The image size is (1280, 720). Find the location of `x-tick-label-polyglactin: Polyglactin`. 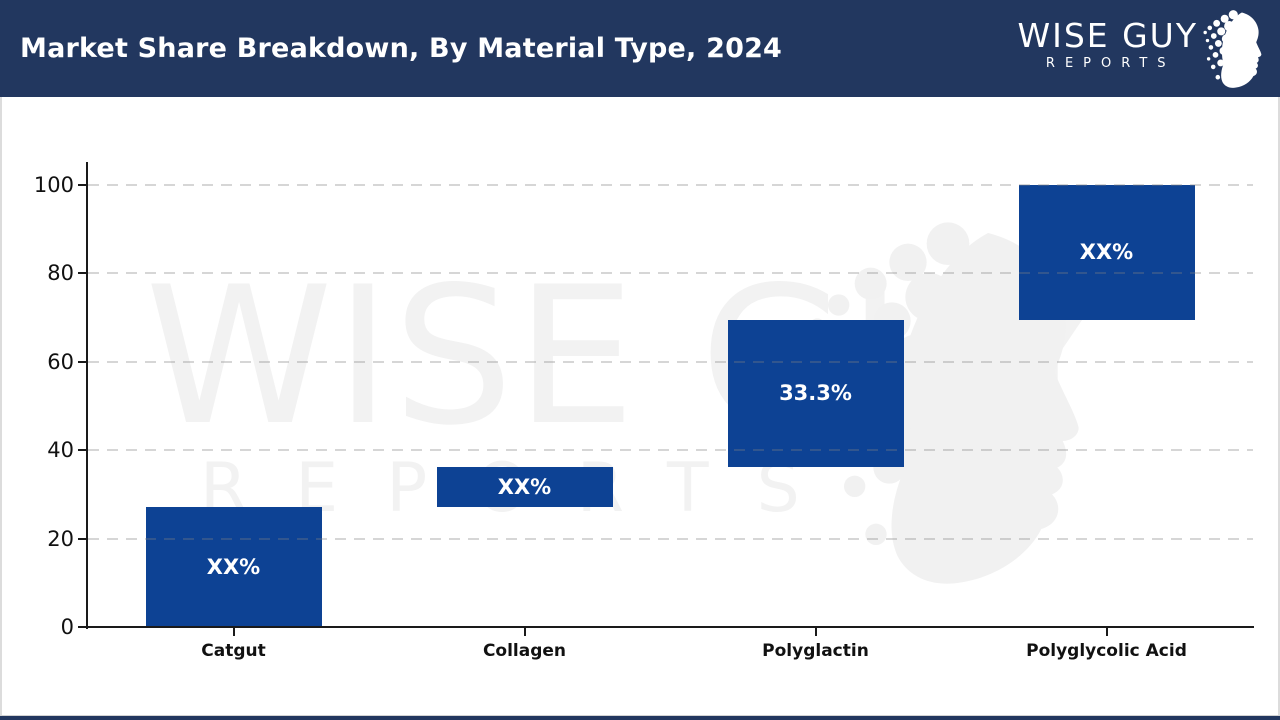

x-tick-label-polyglactin: Polyglactin is located at coordinates (815, 651).